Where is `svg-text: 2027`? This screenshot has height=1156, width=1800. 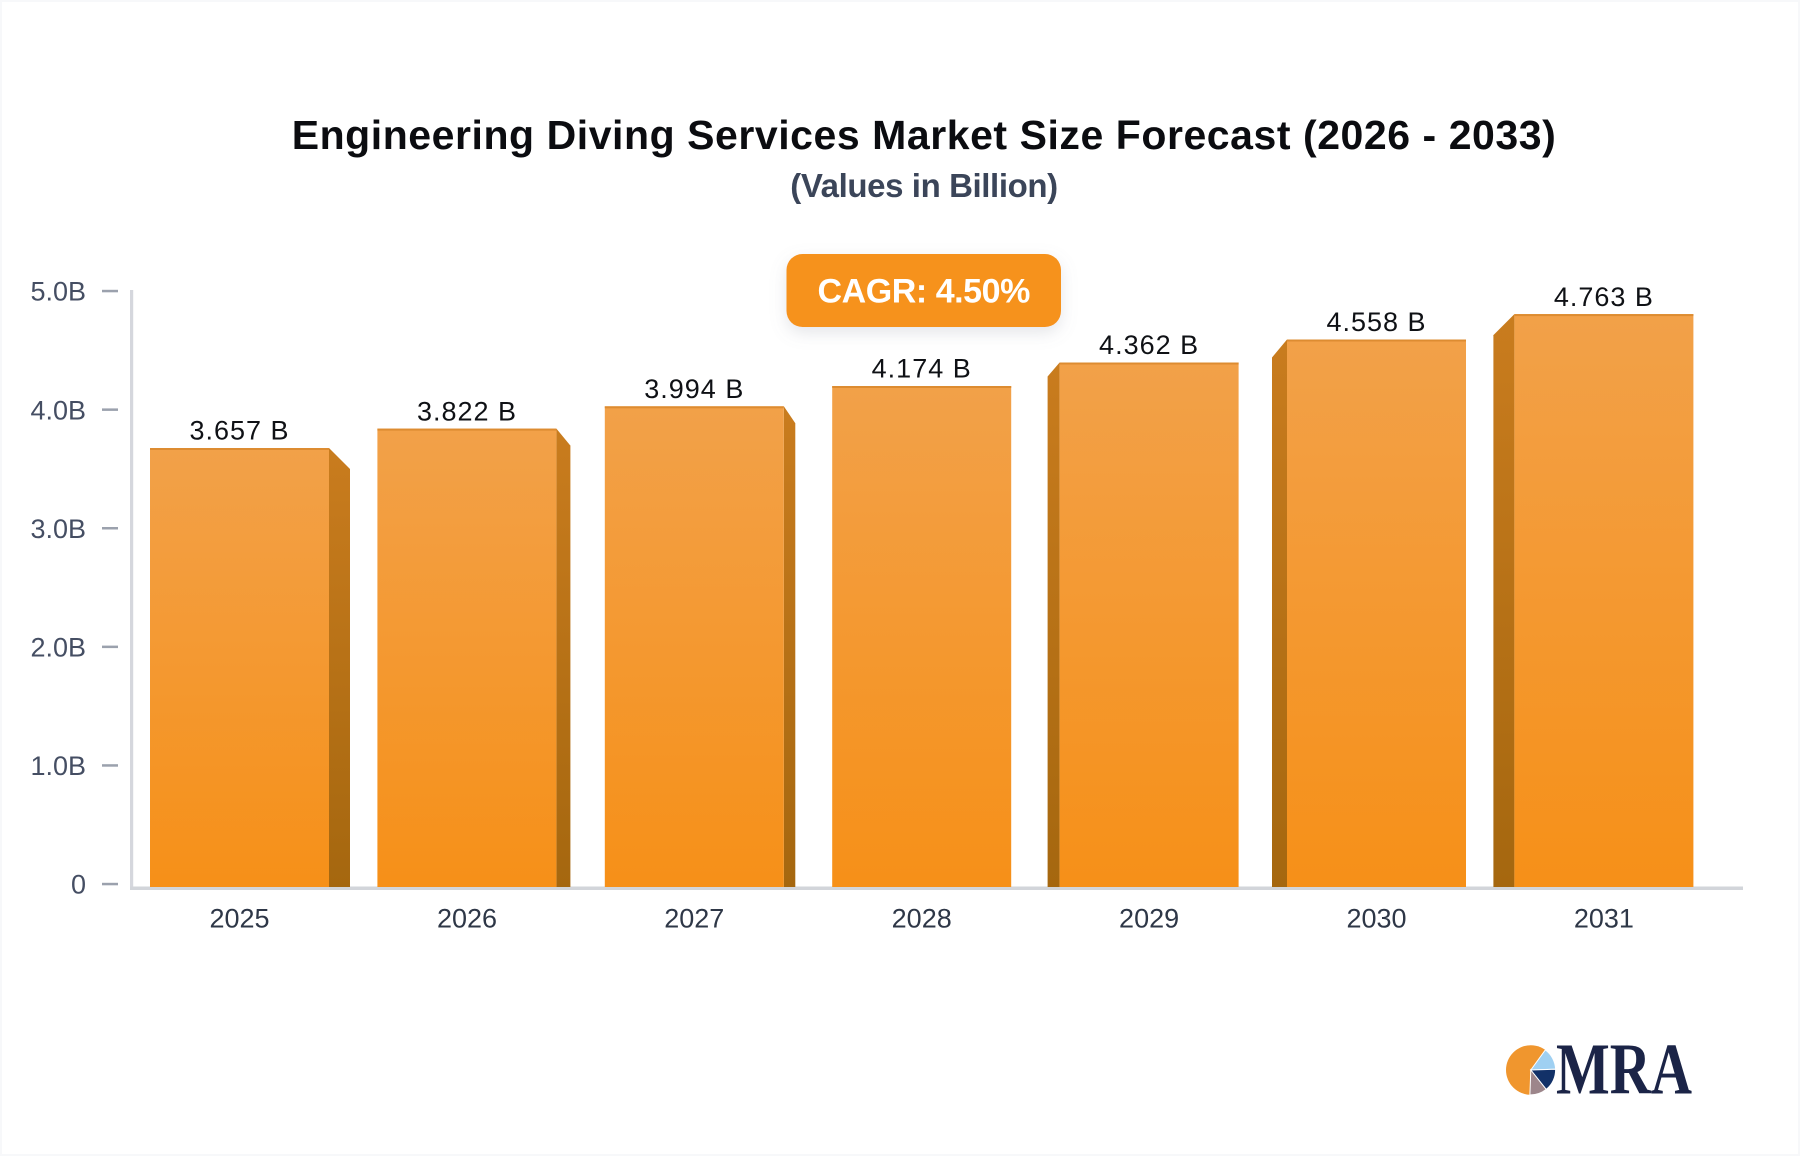 svg-text: 2027 is located at coordinates (694, 919).